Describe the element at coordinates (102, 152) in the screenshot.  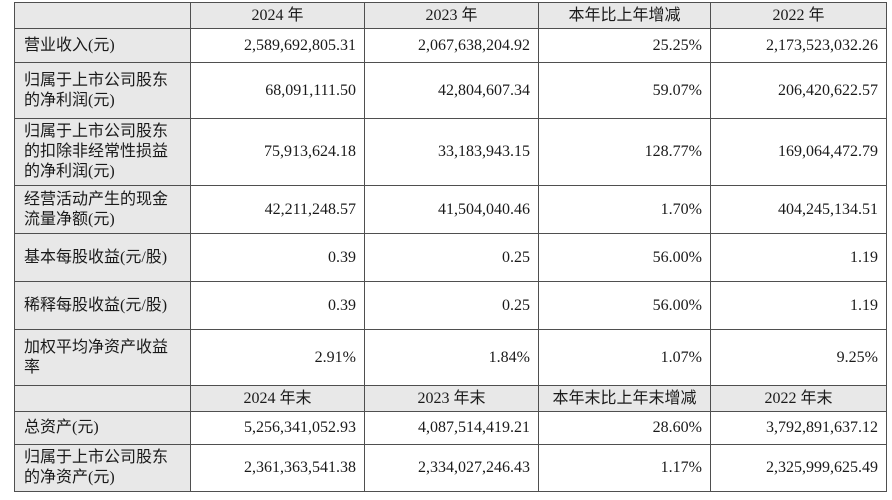
I see `row-label: 归属于上市公司股东的扣除非经常性损益的净利润(元)` at that location.